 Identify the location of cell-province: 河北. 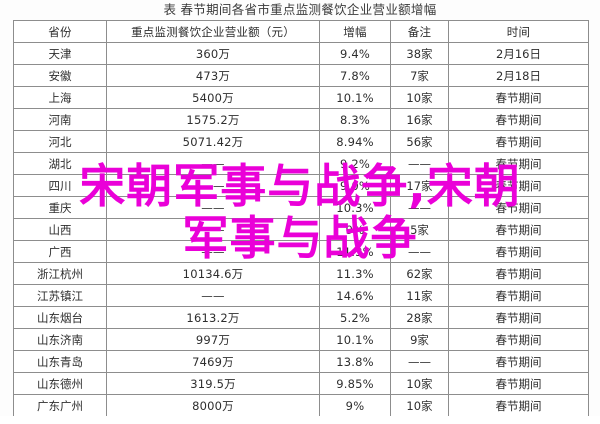
(60, 141).